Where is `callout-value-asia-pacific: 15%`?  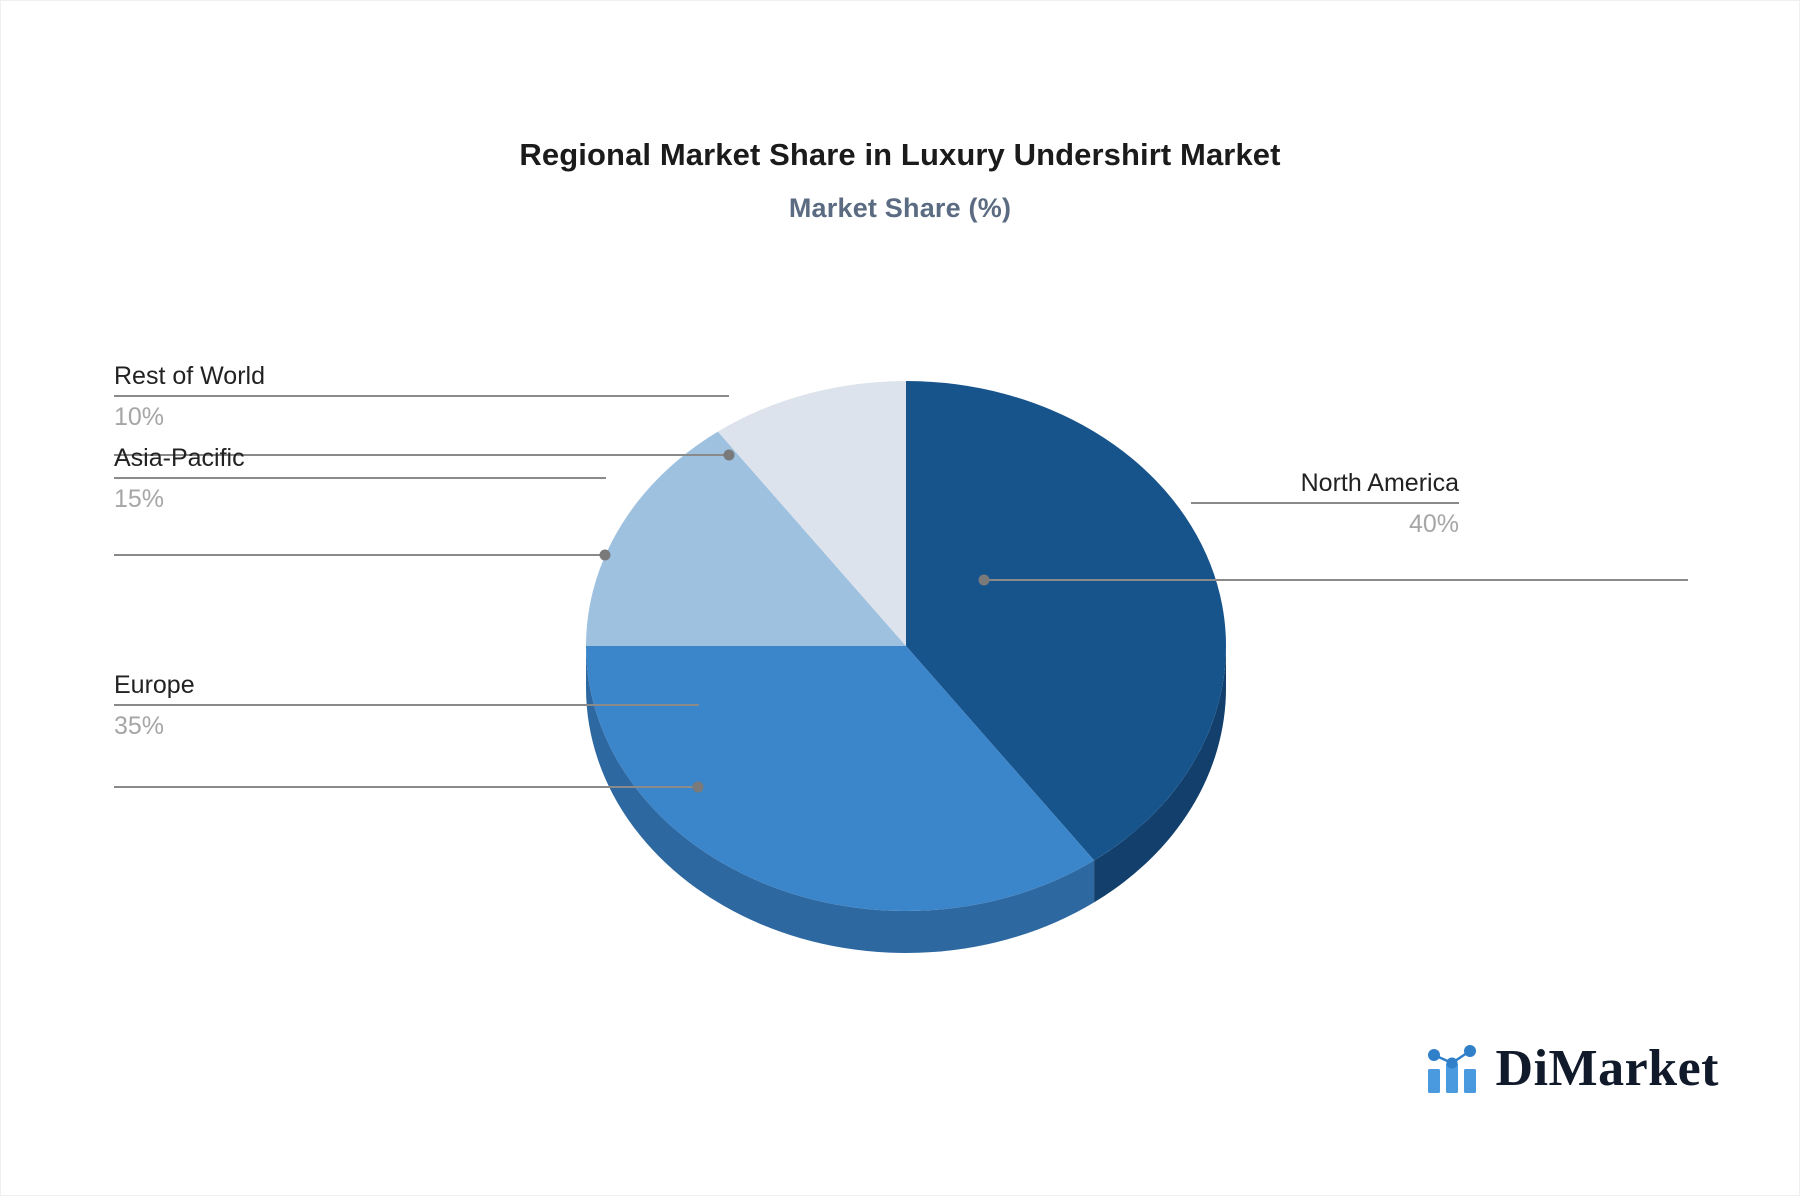
callout-value-asia-pacific: 15% is located at coordinates (139, 499).